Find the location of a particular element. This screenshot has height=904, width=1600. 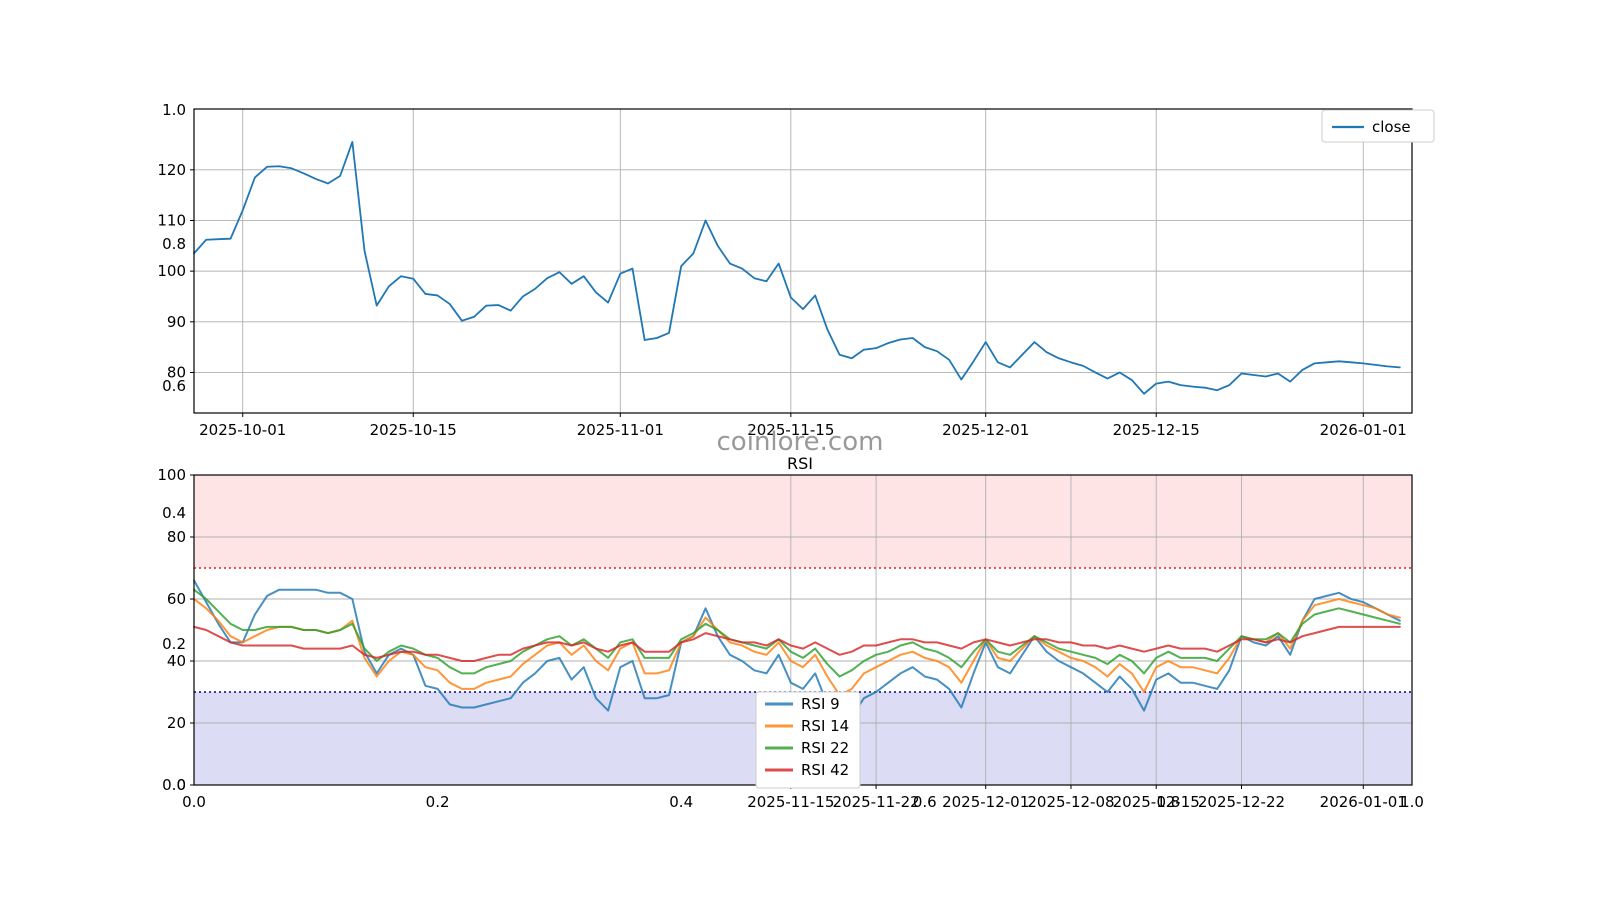

rsi-legend-box is located at coordinates (808, 740).